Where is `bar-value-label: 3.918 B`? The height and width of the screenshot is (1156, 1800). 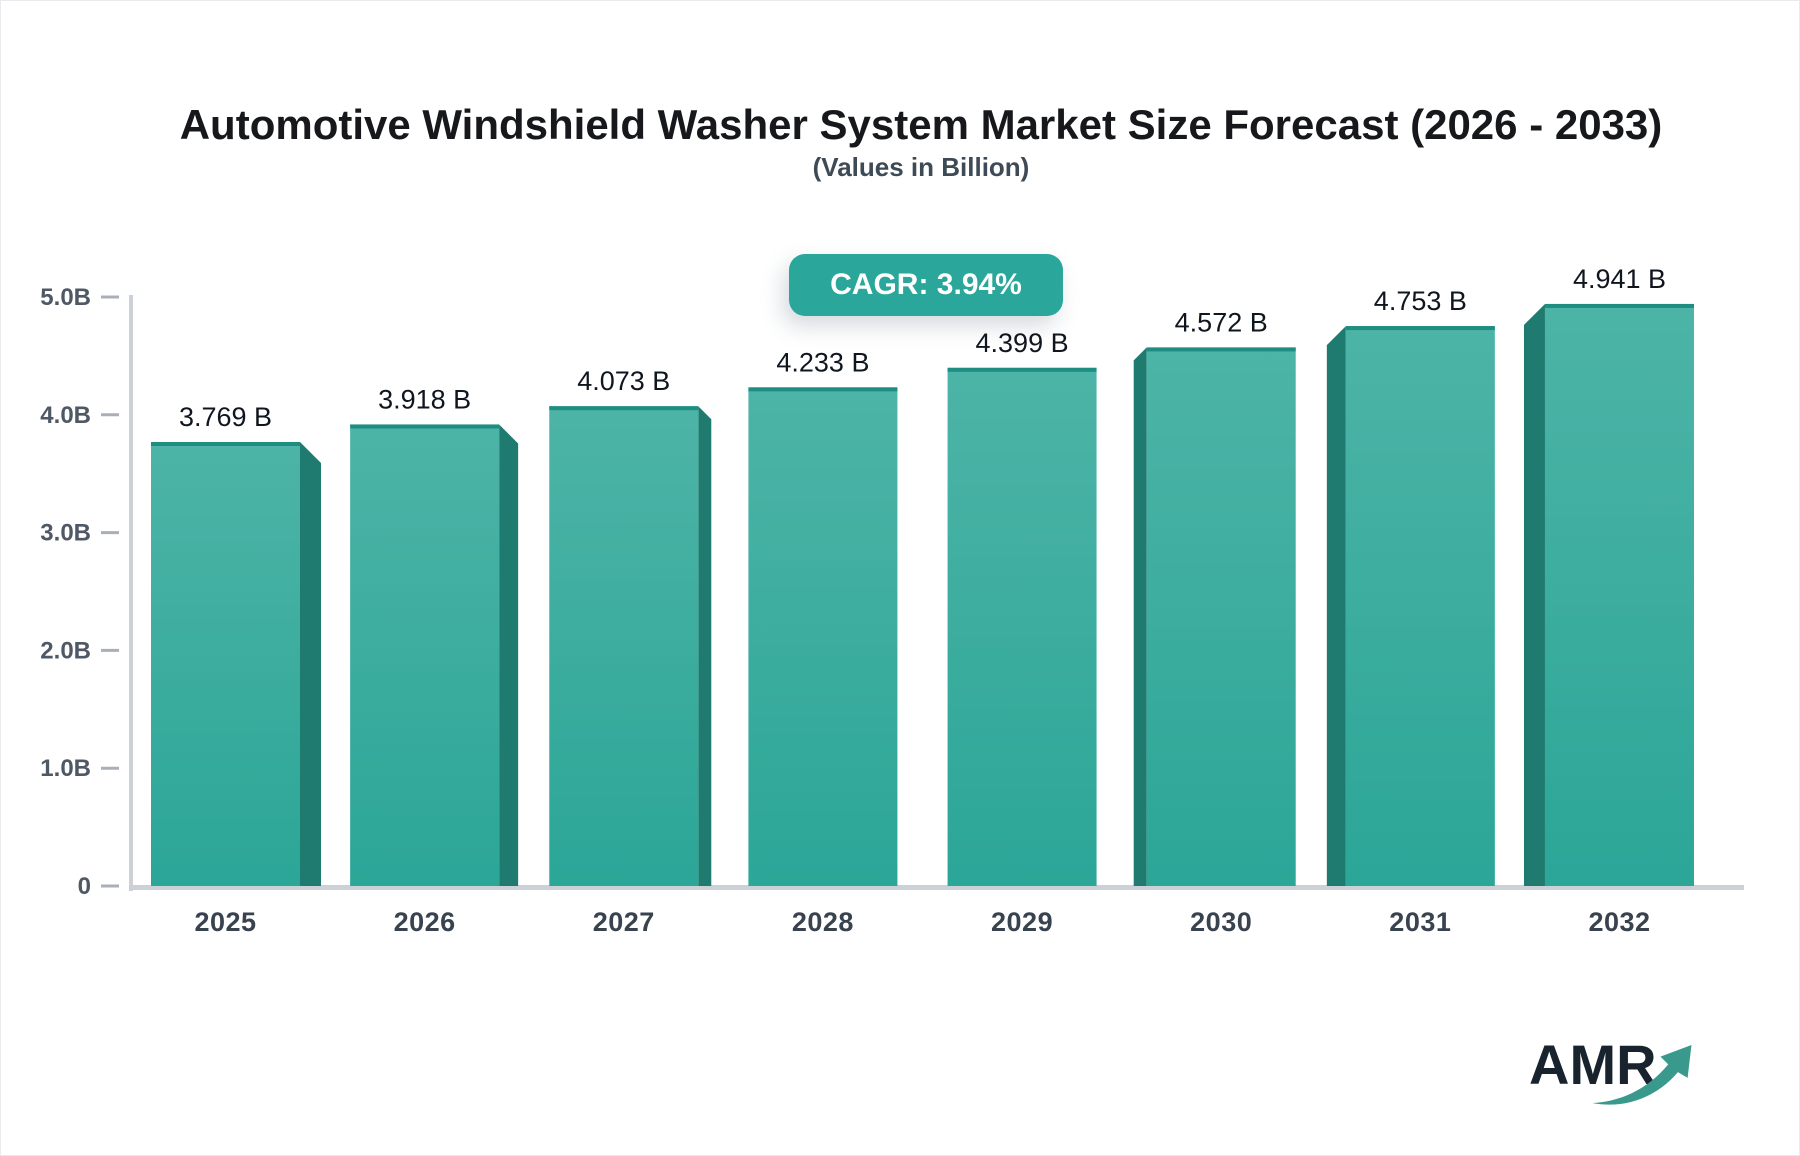 bar-value-label: 3.918 B is located at coordinates (424, 399).